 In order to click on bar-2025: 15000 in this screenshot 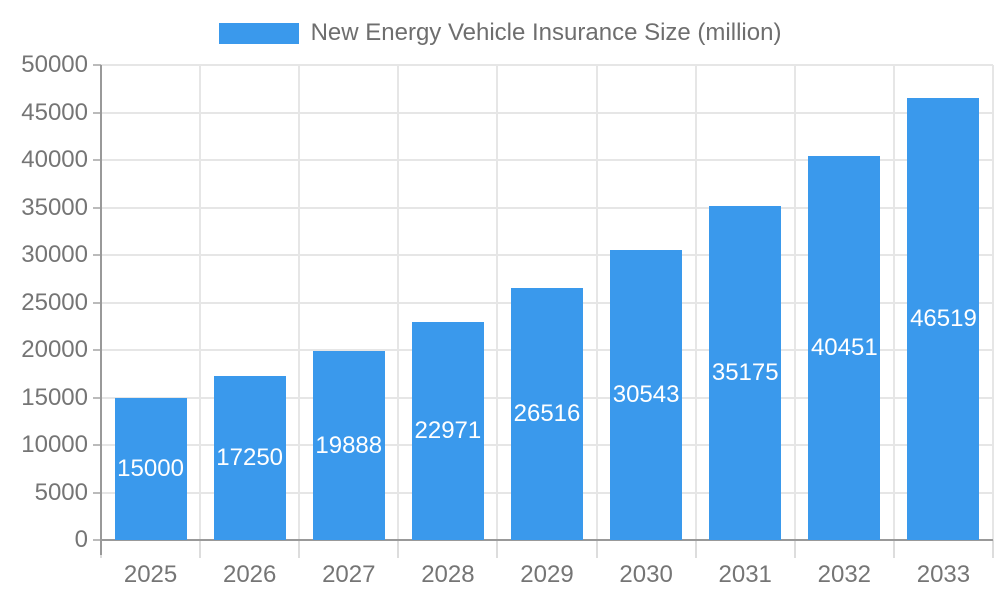, I will do `click(150, 468)`.